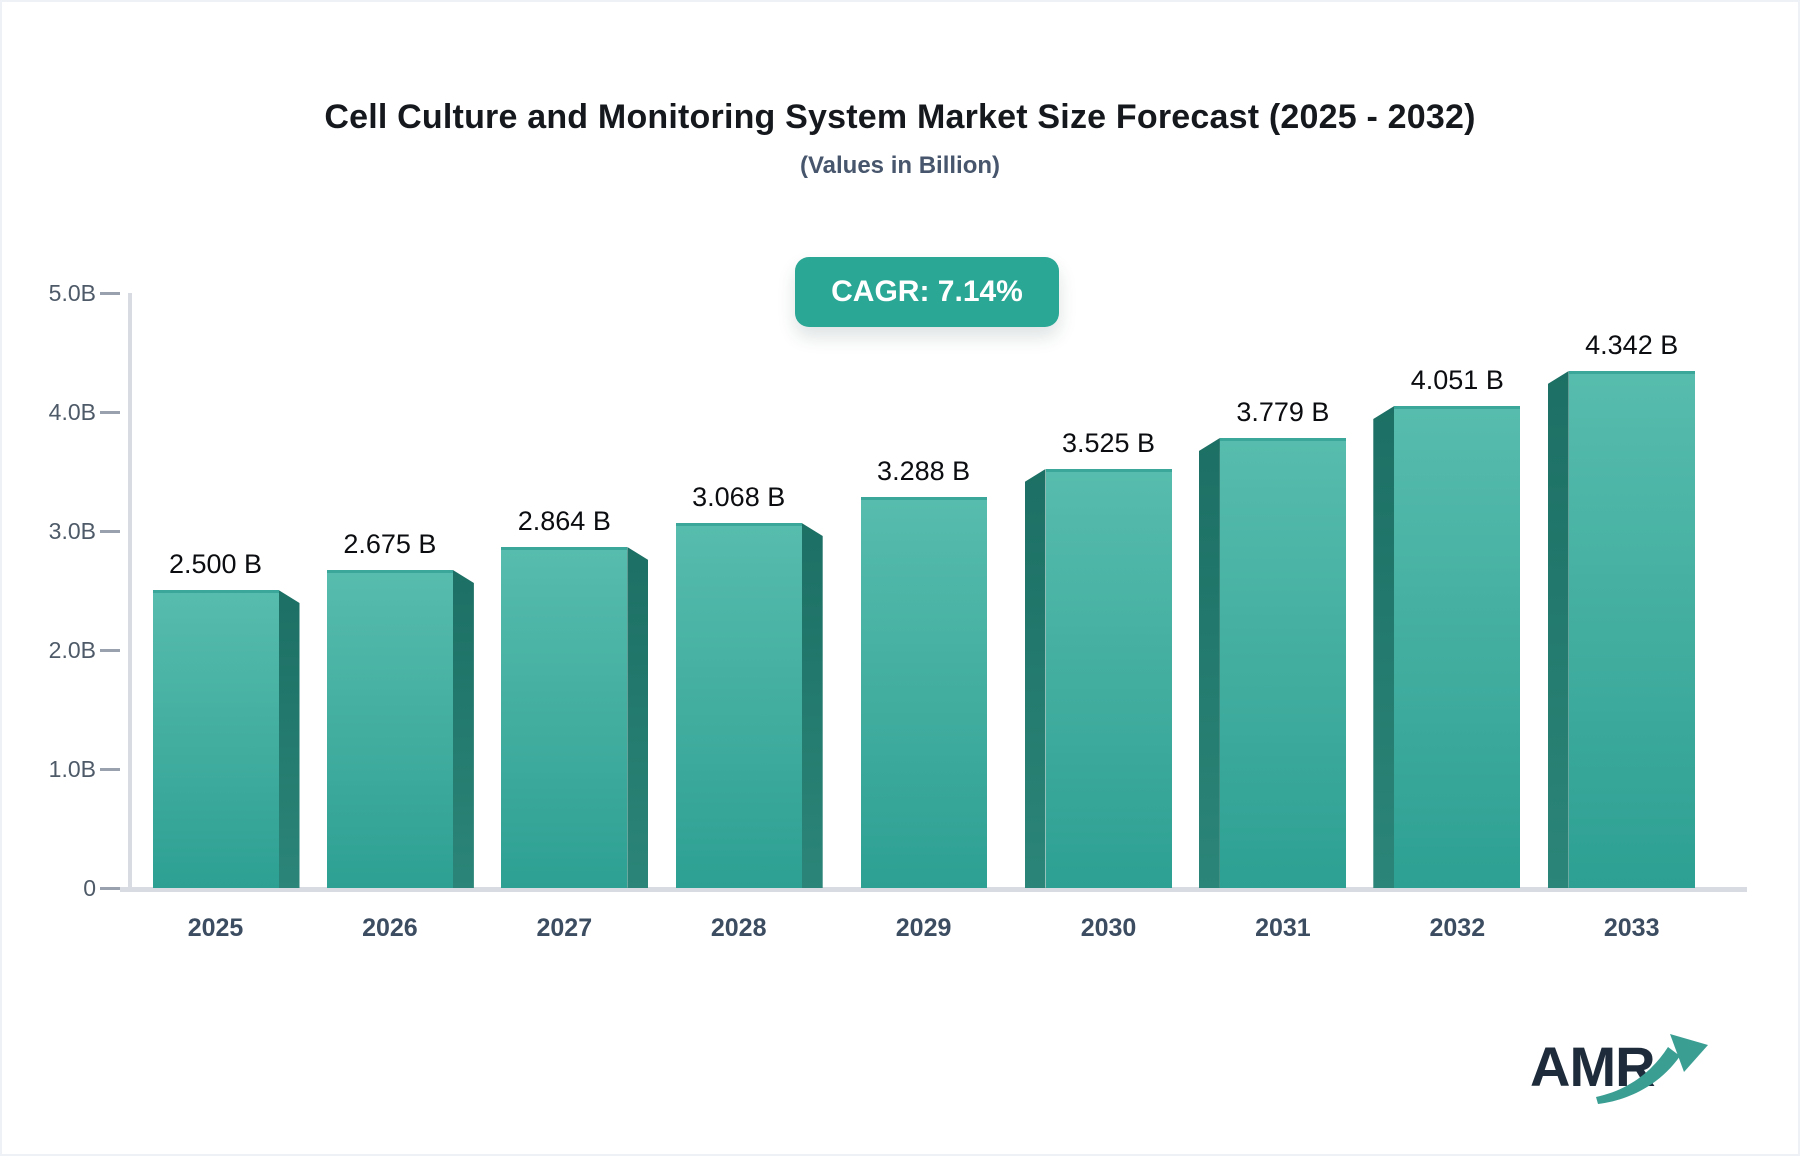  I want to click on y-axis-line, so click(130, 590).